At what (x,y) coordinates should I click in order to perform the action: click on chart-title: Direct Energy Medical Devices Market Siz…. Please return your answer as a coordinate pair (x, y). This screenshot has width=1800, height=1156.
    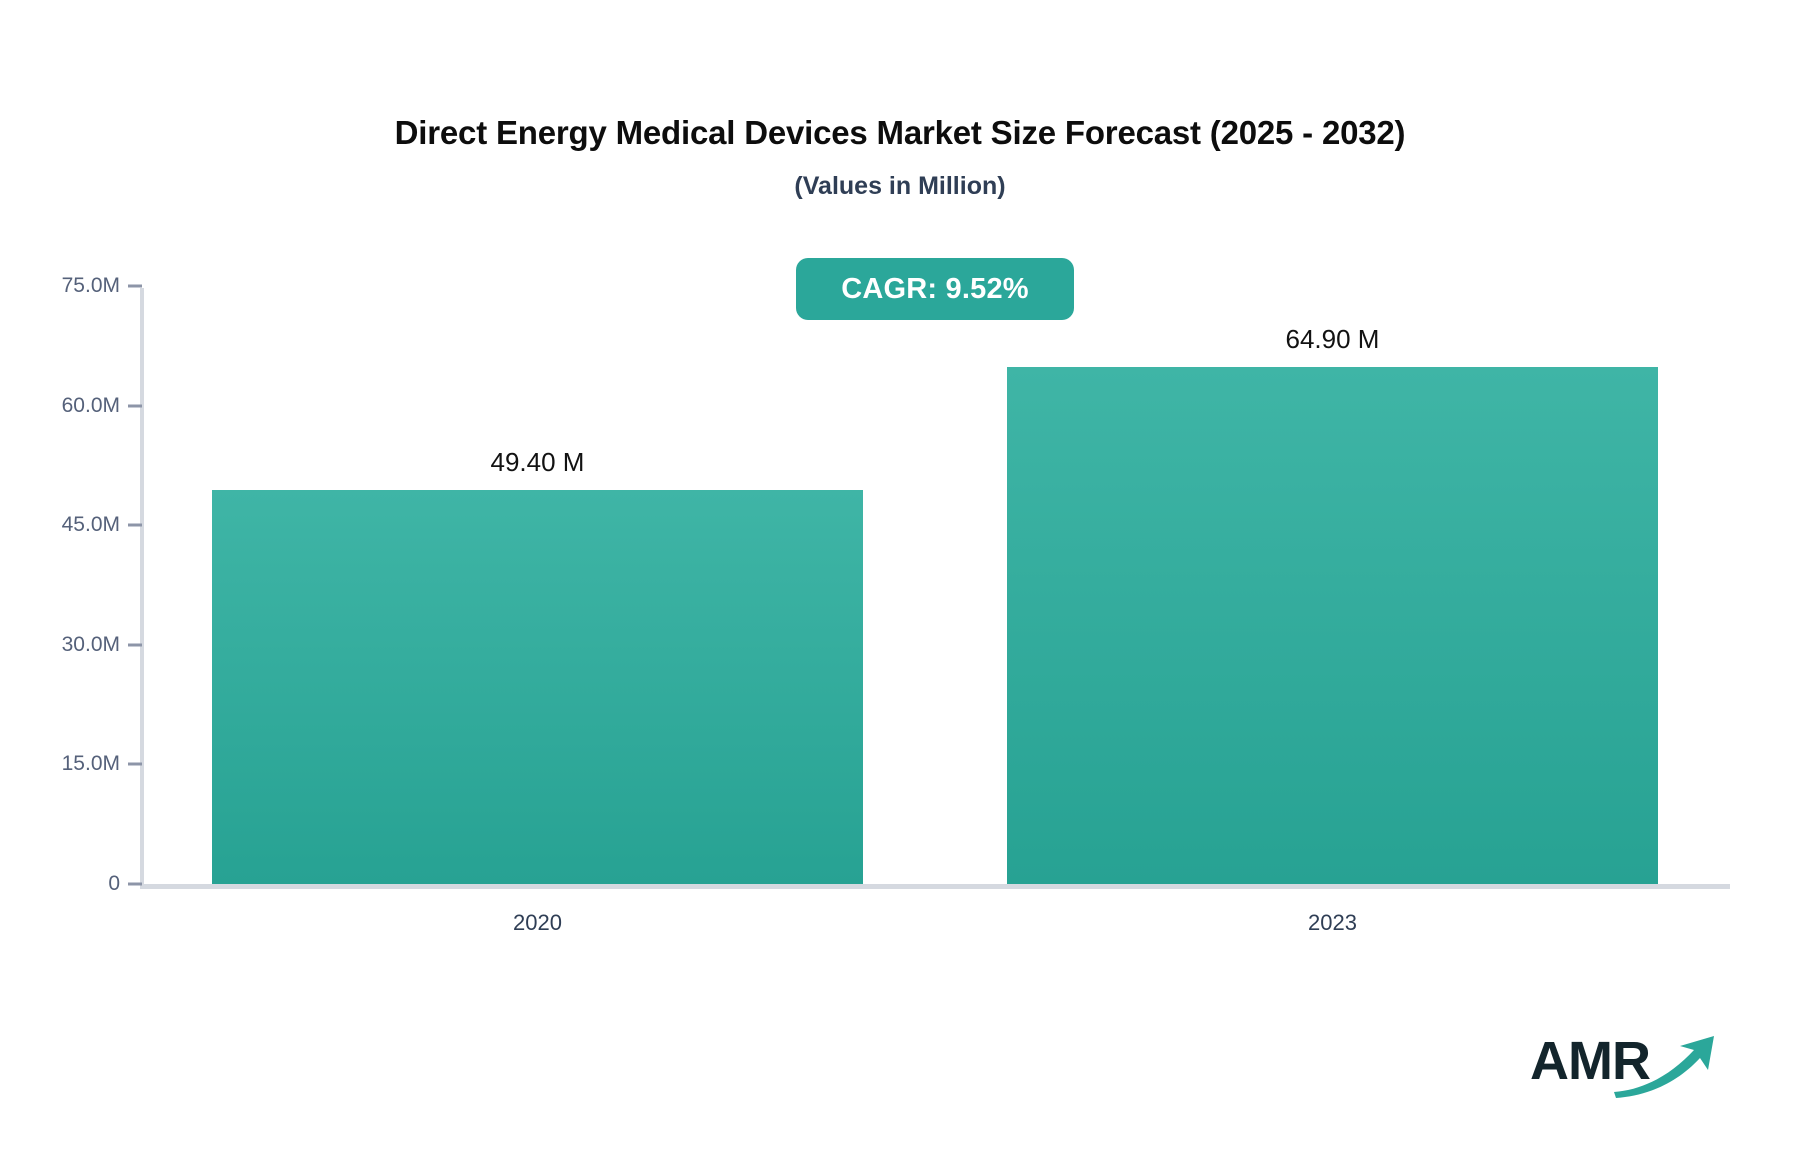
    Looking at the image, I should click on (900, 132).